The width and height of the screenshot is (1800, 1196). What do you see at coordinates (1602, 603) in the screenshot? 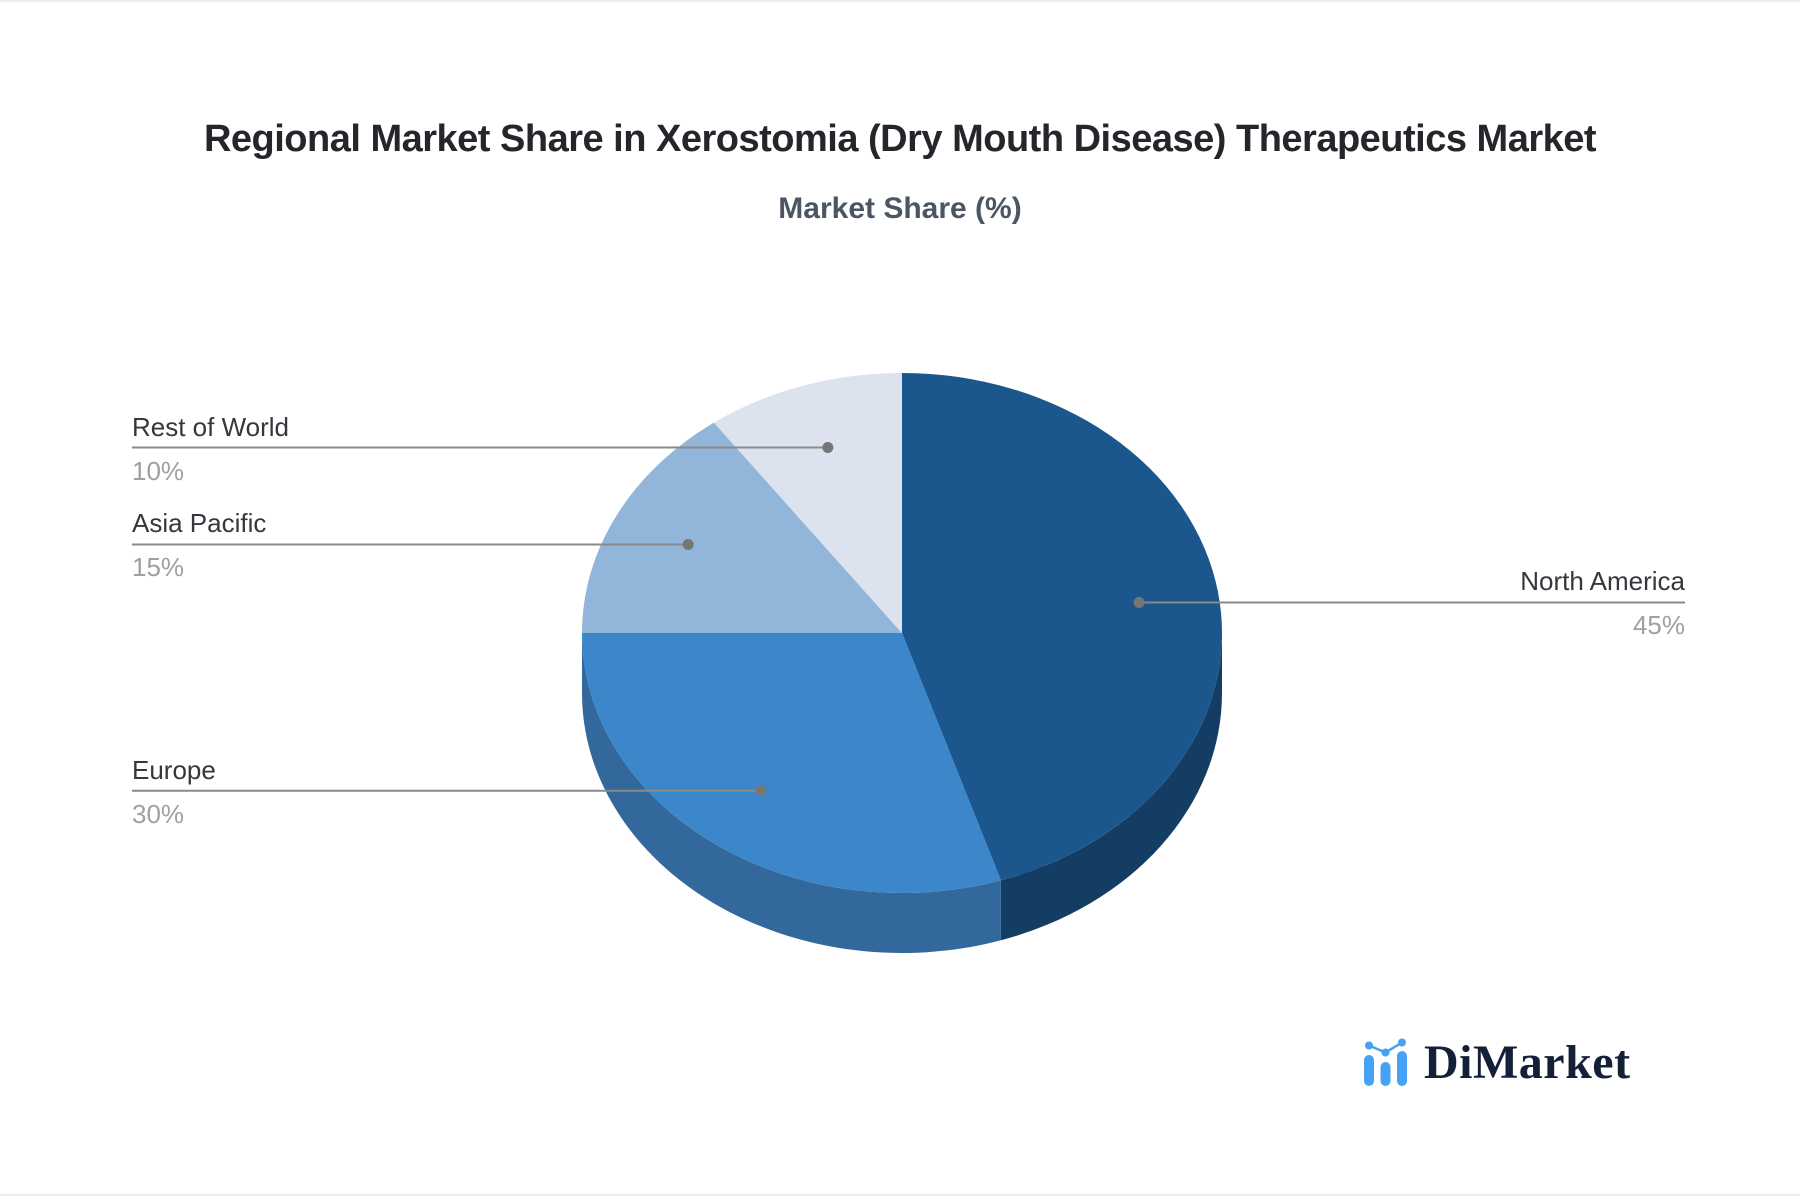
I see `label-north-america: North America 45%` at bounding box center [1602, 603].